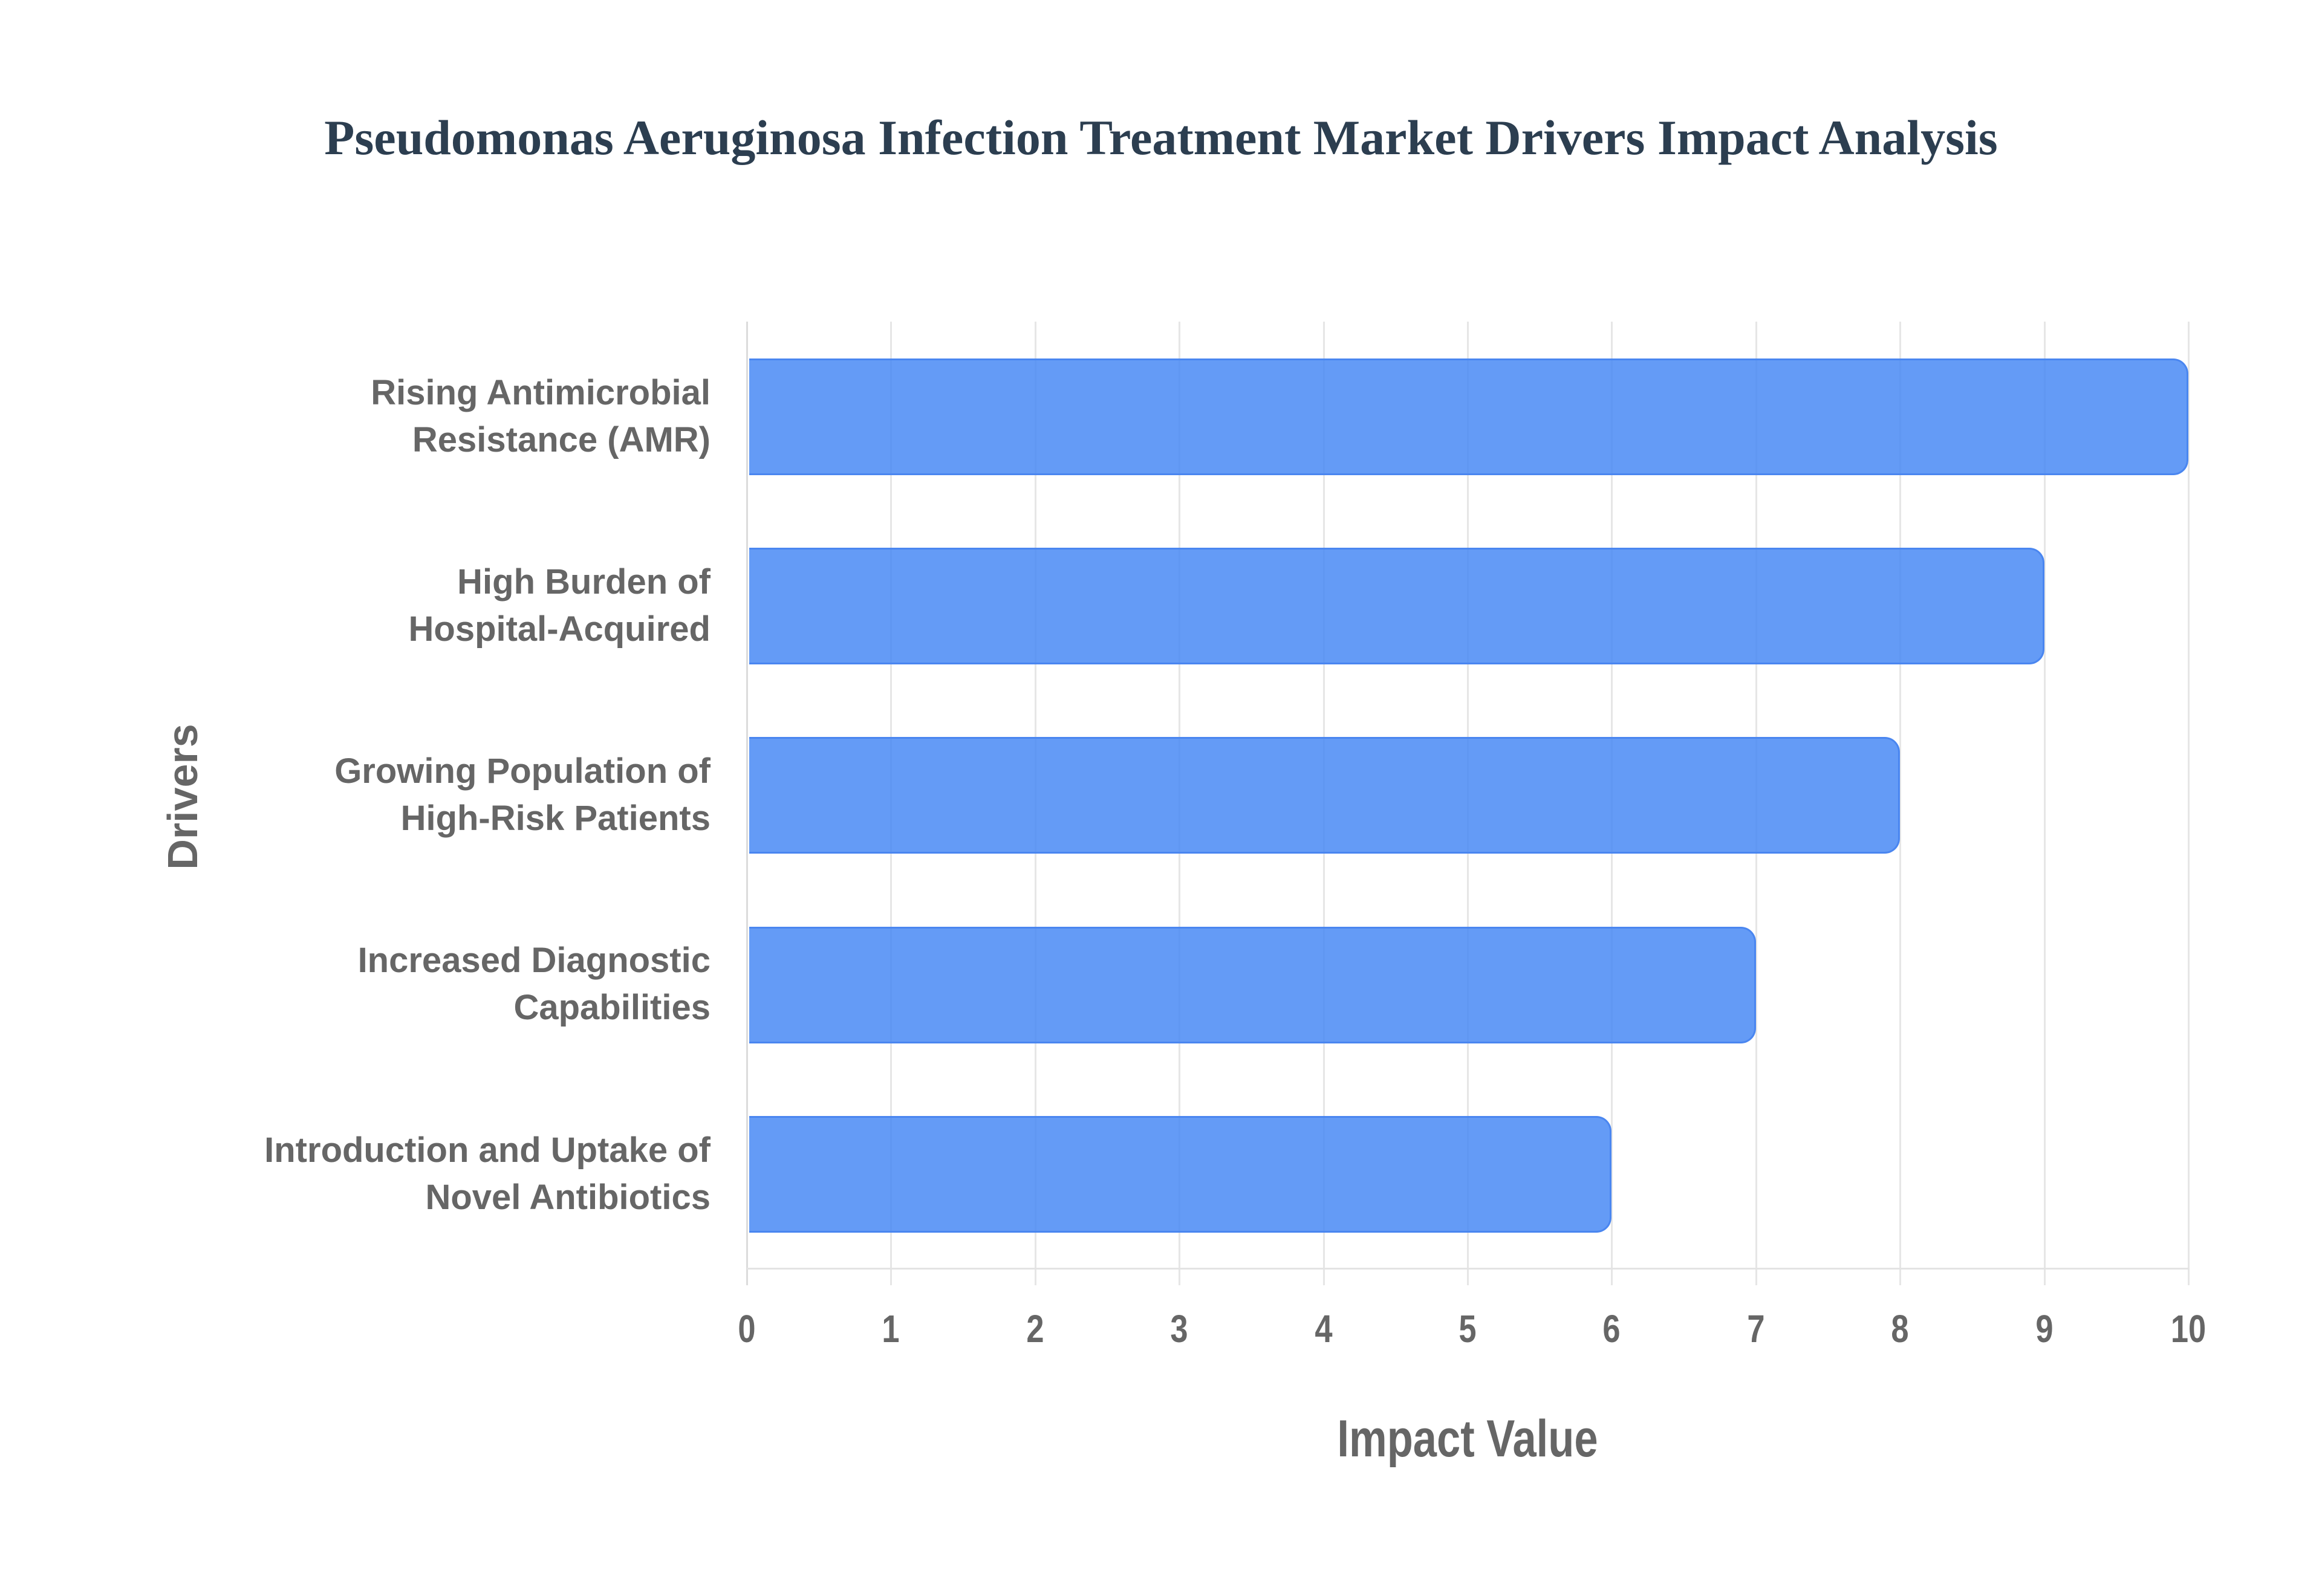  Describe the element at coordinates (408, 606) in the screenshot. I see `category-label: High Burden of Hospital-Acquired` at that location.